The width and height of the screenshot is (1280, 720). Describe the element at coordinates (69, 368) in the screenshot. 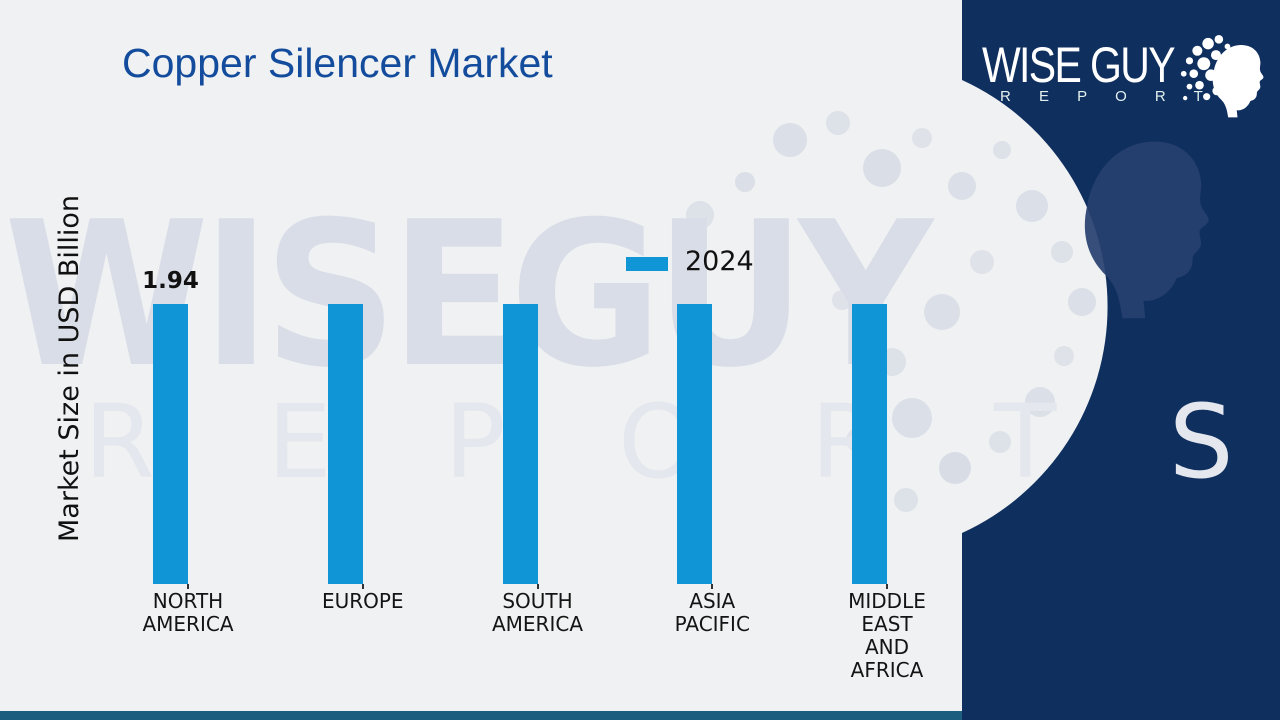

I see `y-axis-label: Market Size in USD Billion` at that location.